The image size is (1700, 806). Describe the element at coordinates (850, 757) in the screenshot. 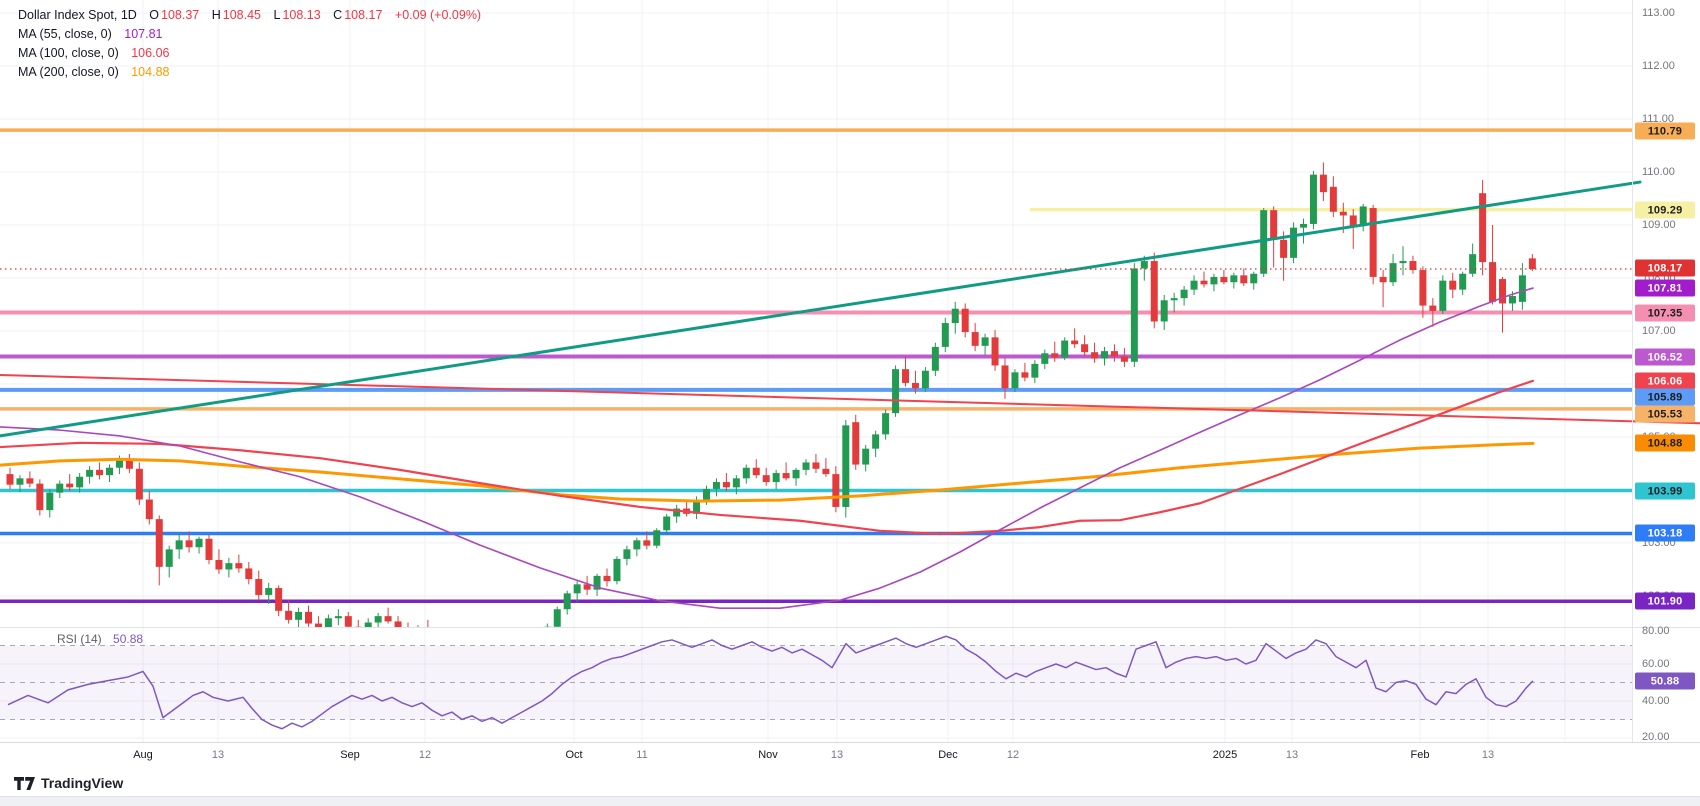

I see `time-axis: Aug 13 Sep 12 Oct 11 Nov 13 Dec 12 2025 13 Feb 13` at that location.